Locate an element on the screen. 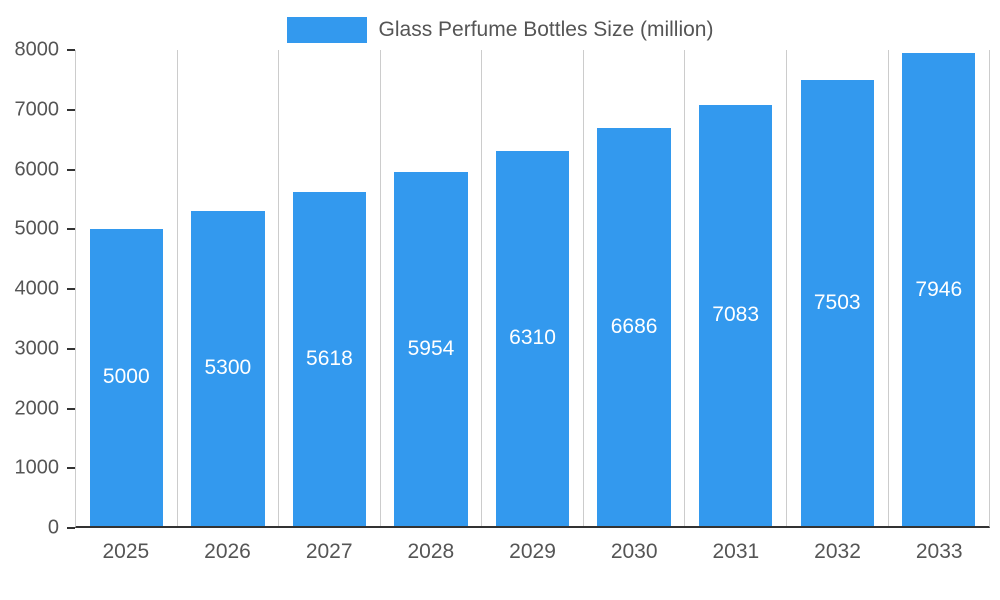 The width and height of the screenshot is (1000, 600). bar-column: 7503 is located at coordinates (838, 288).